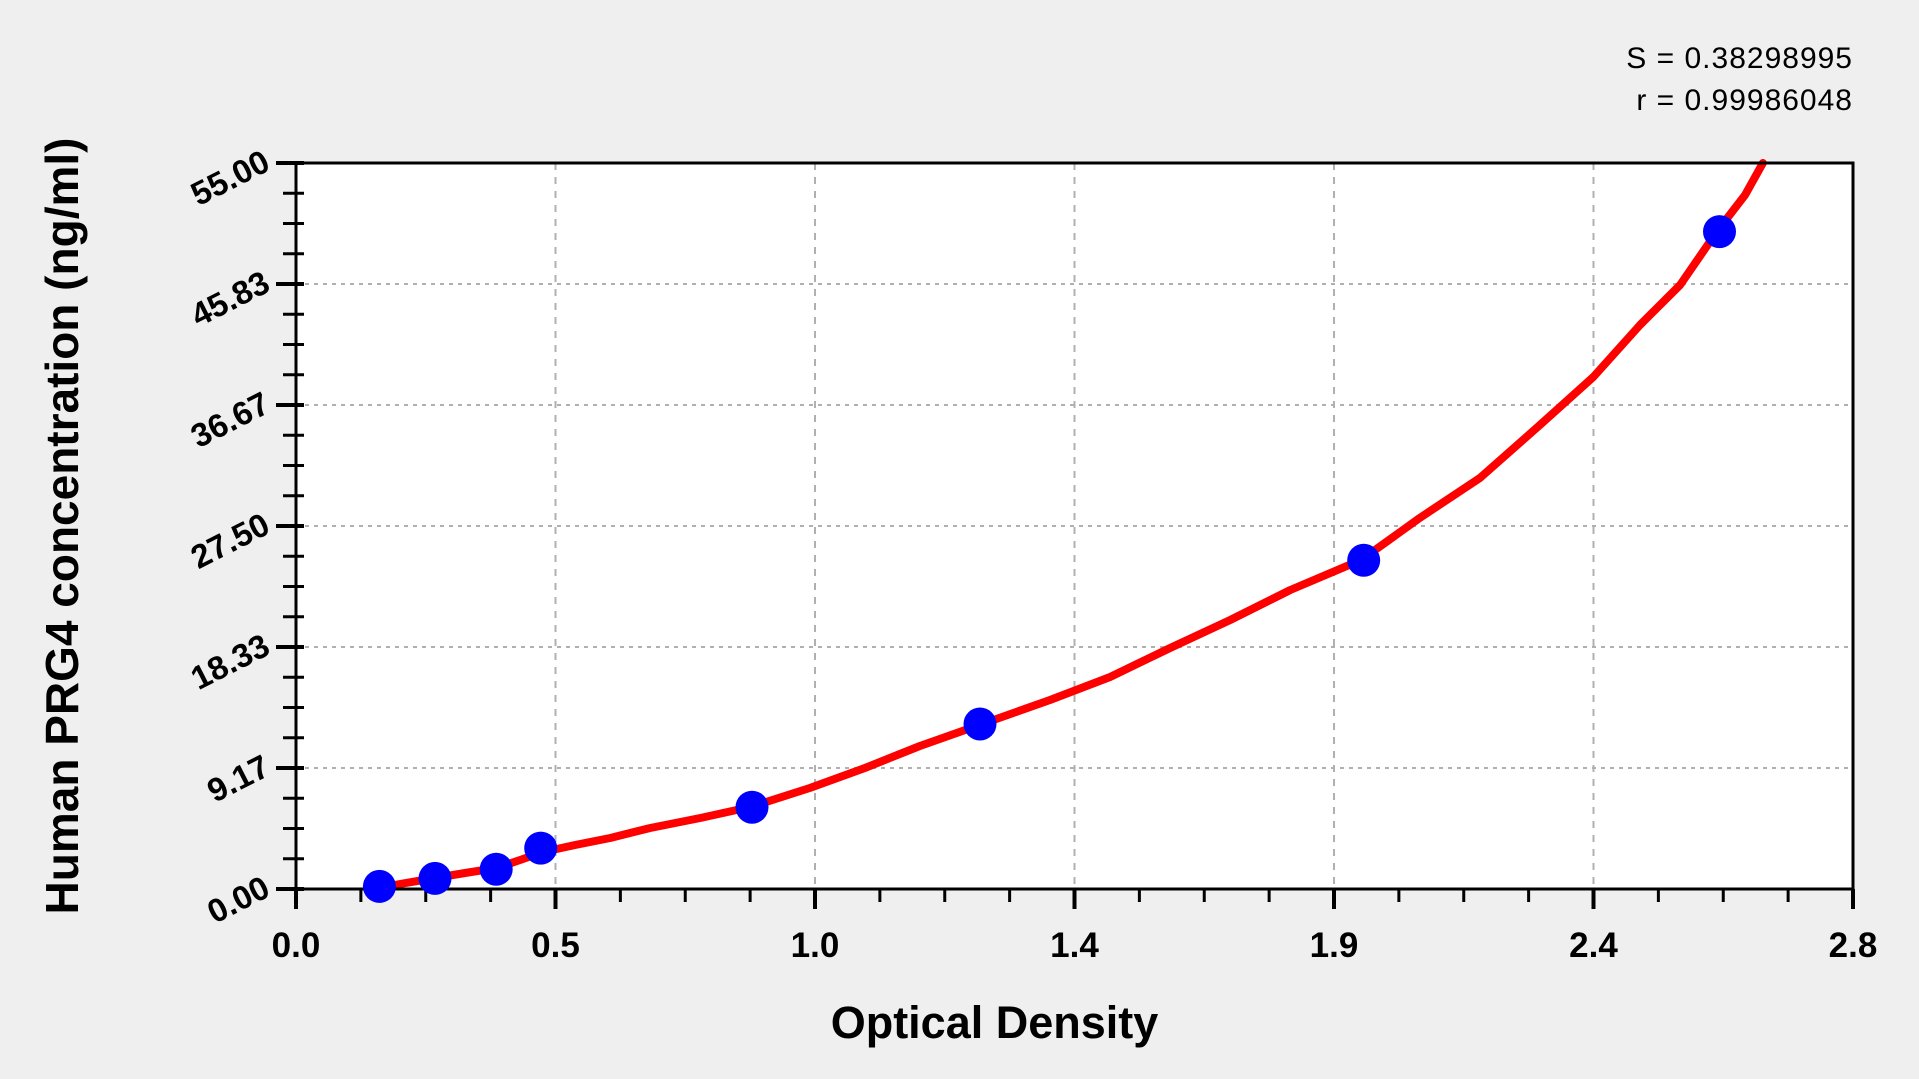  What do you see at coordinates (1334, 945) in the screenshot?
I see `x-tick-label: 1.9` at bounding box center [1334, 945].